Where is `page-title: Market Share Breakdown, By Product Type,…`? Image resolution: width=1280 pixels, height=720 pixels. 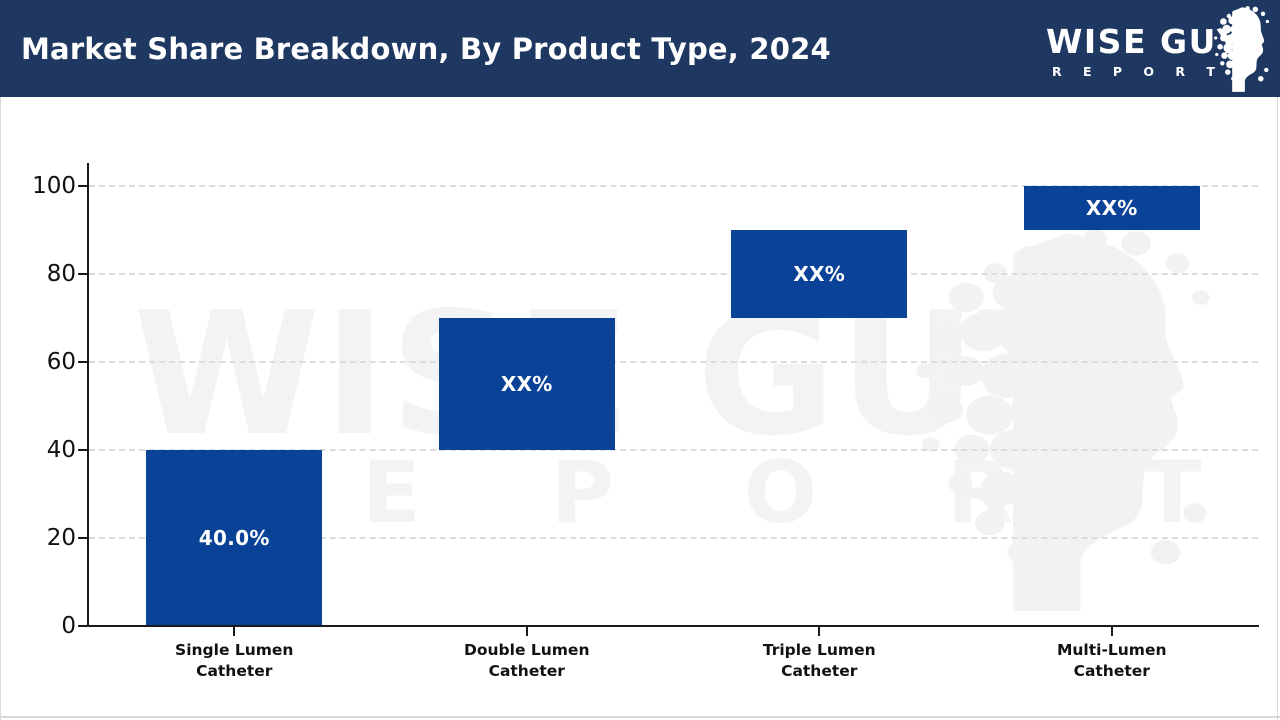 page-title: Market Share Breakdown, By Product Type,… is located at coordinates (426, 48).